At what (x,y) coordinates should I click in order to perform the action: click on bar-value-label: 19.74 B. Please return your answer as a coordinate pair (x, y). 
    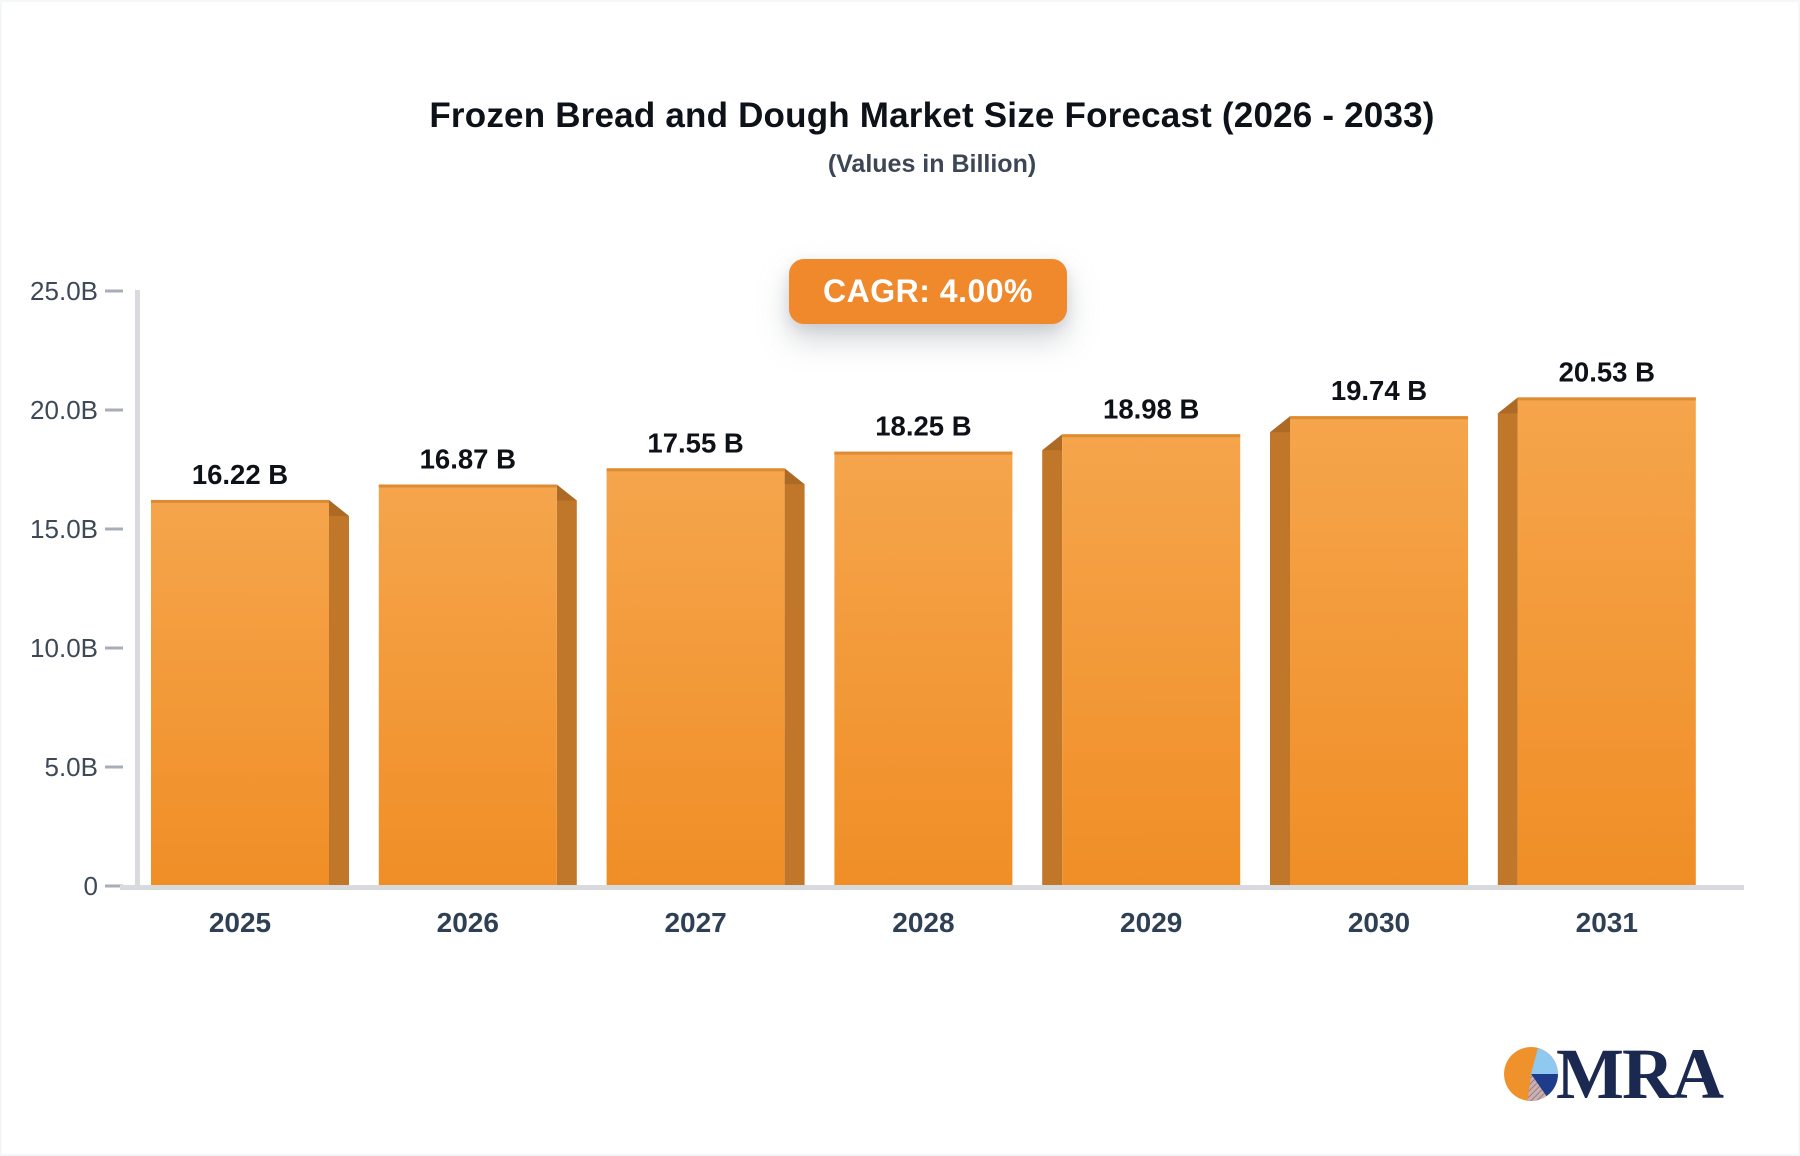
    Looking at the image, I should click on (1379, 390).